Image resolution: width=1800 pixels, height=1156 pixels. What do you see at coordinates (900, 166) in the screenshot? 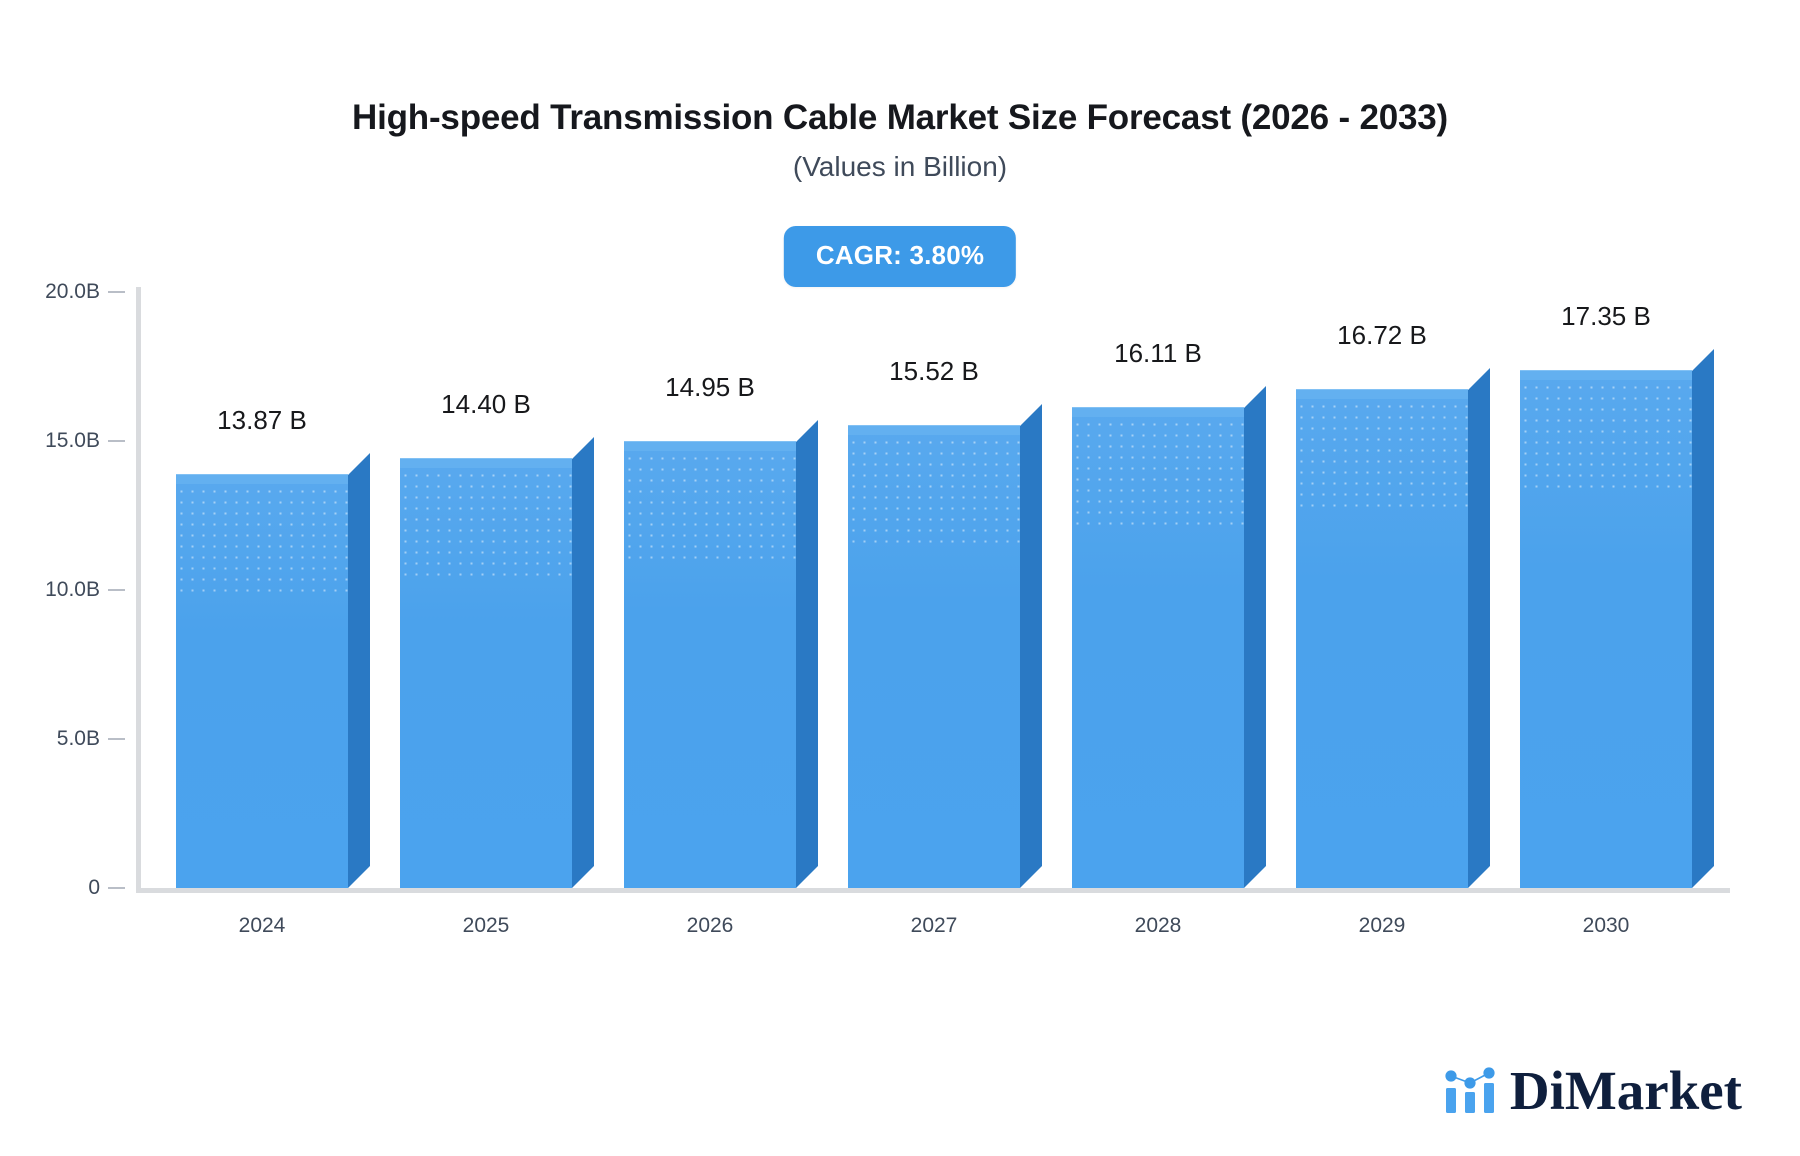
I see `chart-subtitle: (Values in Billion)` at bounding box center [900, 166].